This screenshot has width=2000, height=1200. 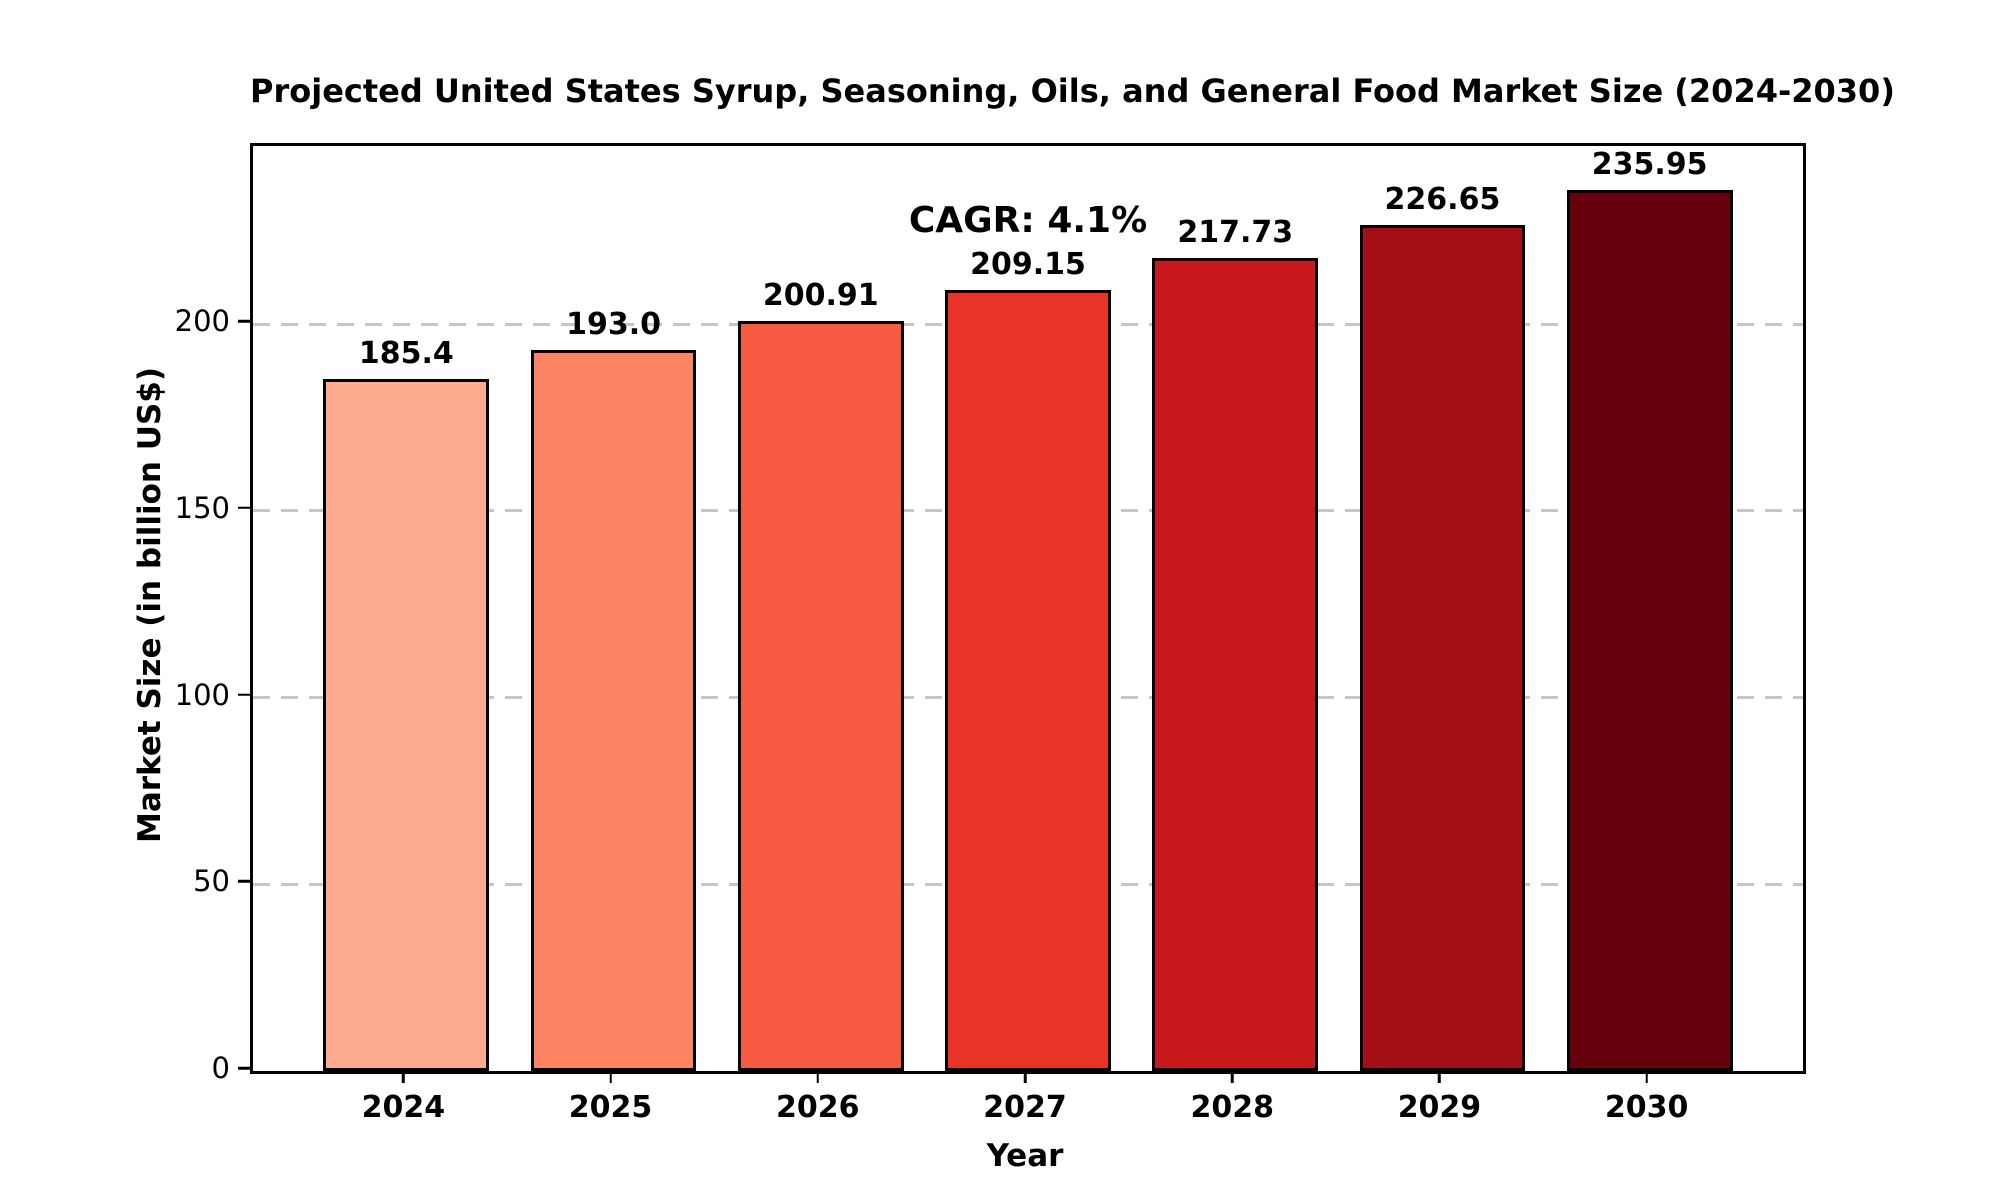 What do you see at coordinates (820, 695) in the screenshot?
I see `bar-2026` at bounding box center [820, 695].